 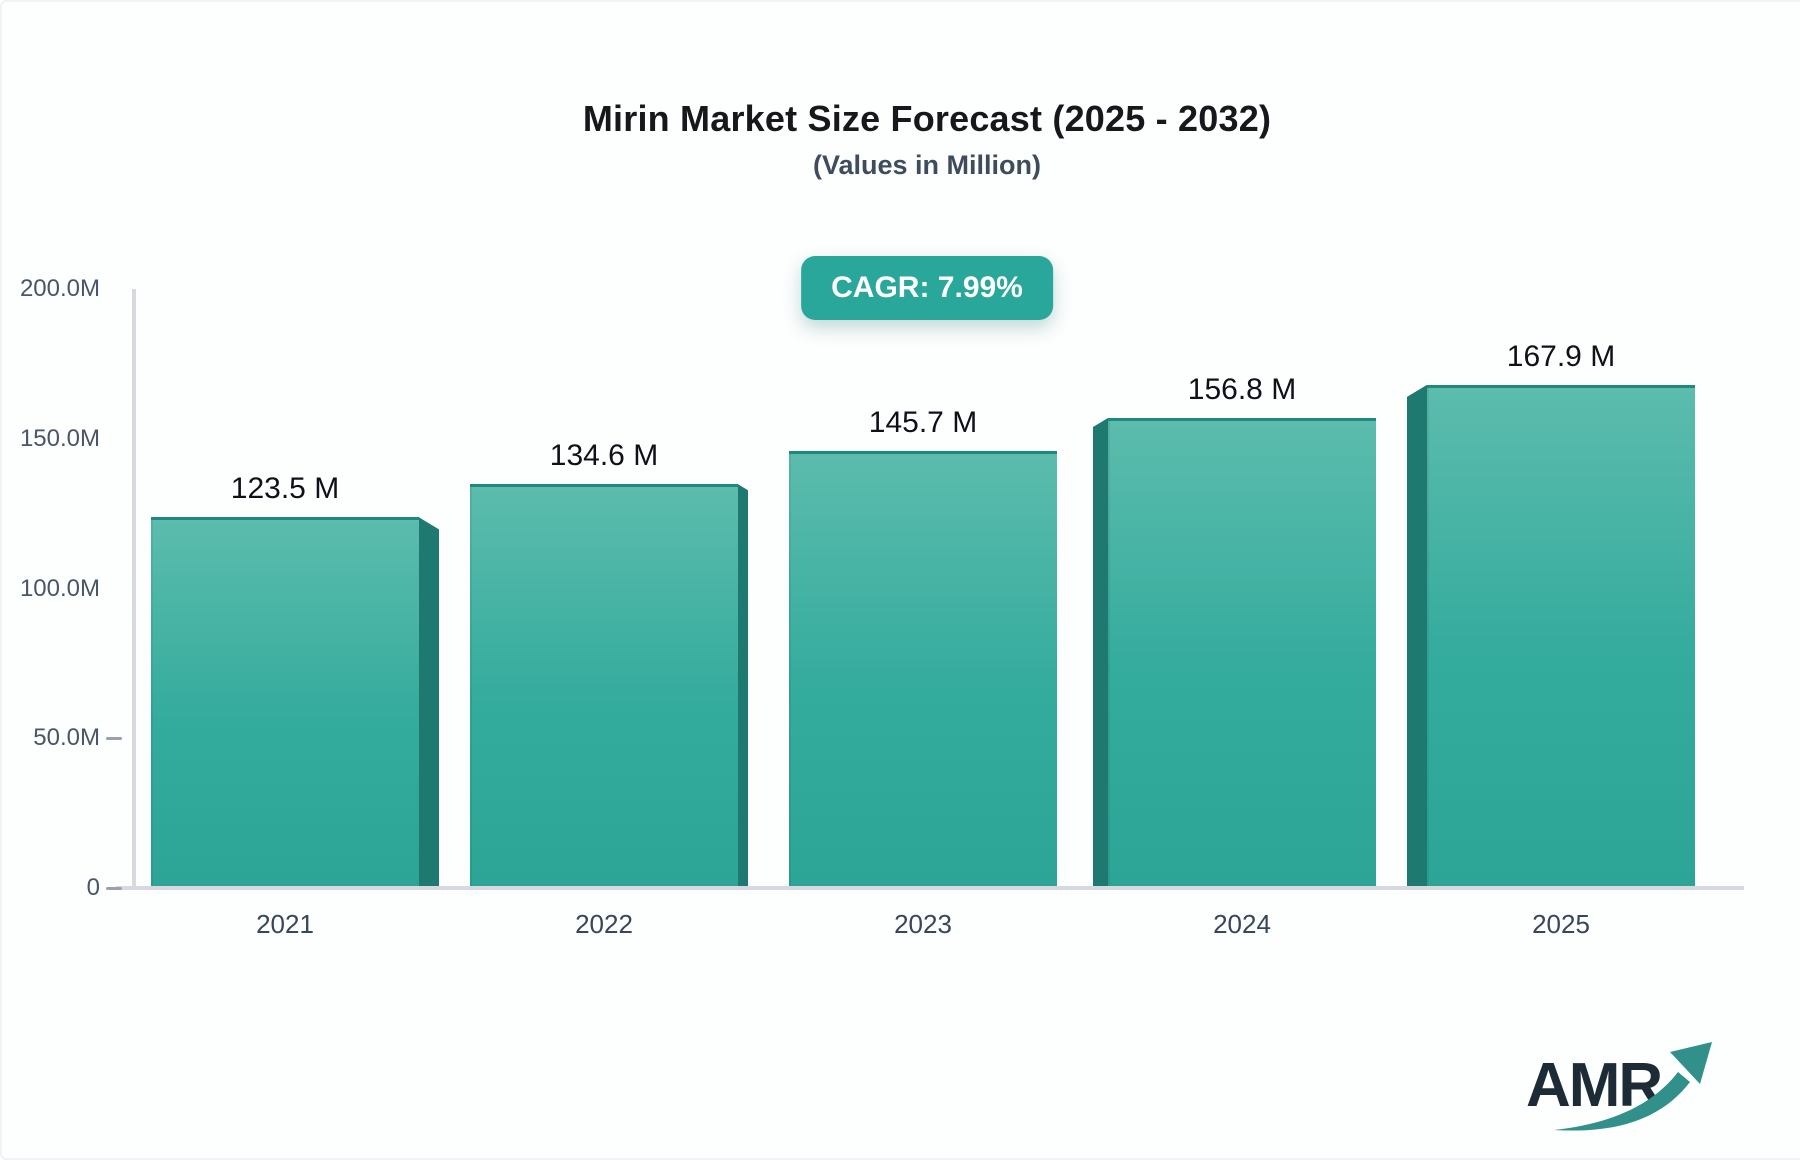 What do you see at coordinates (134, 589) in the screenshot?
I see `y-axis-line` at bounding box center [134, 589].